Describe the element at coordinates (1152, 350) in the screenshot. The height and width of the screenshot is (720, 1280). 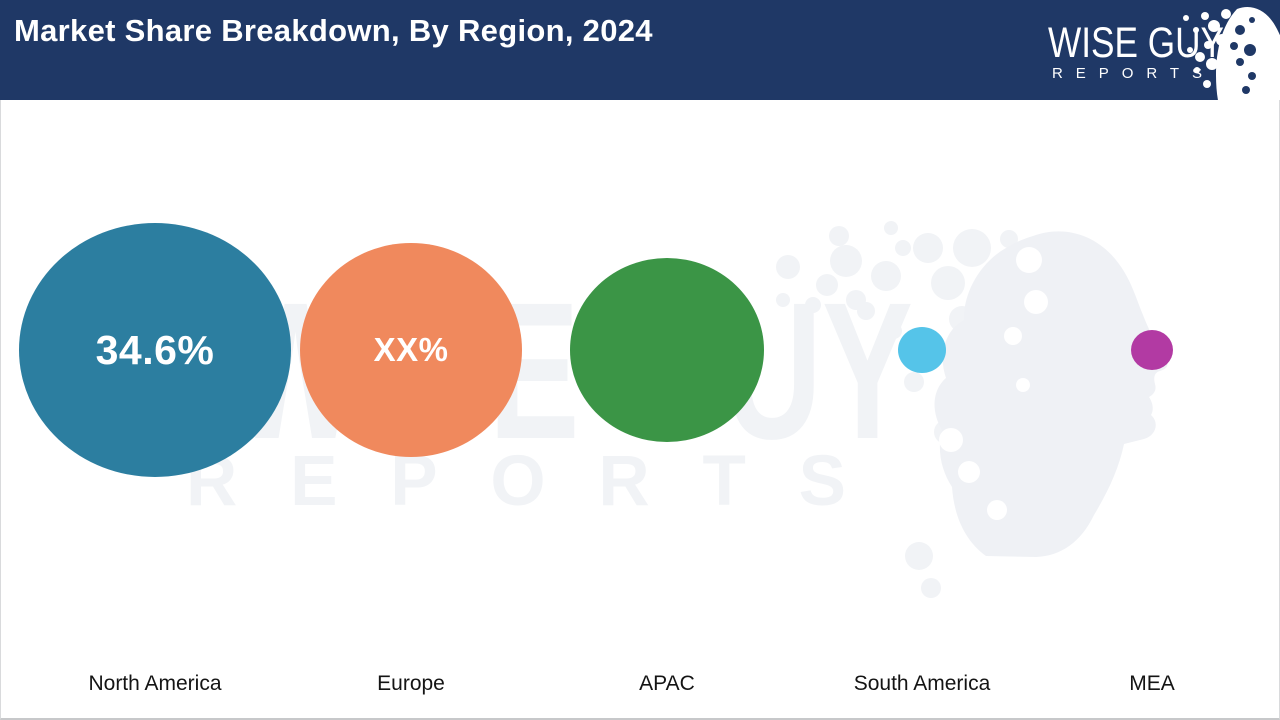
I see `bubble-mea` at that location.